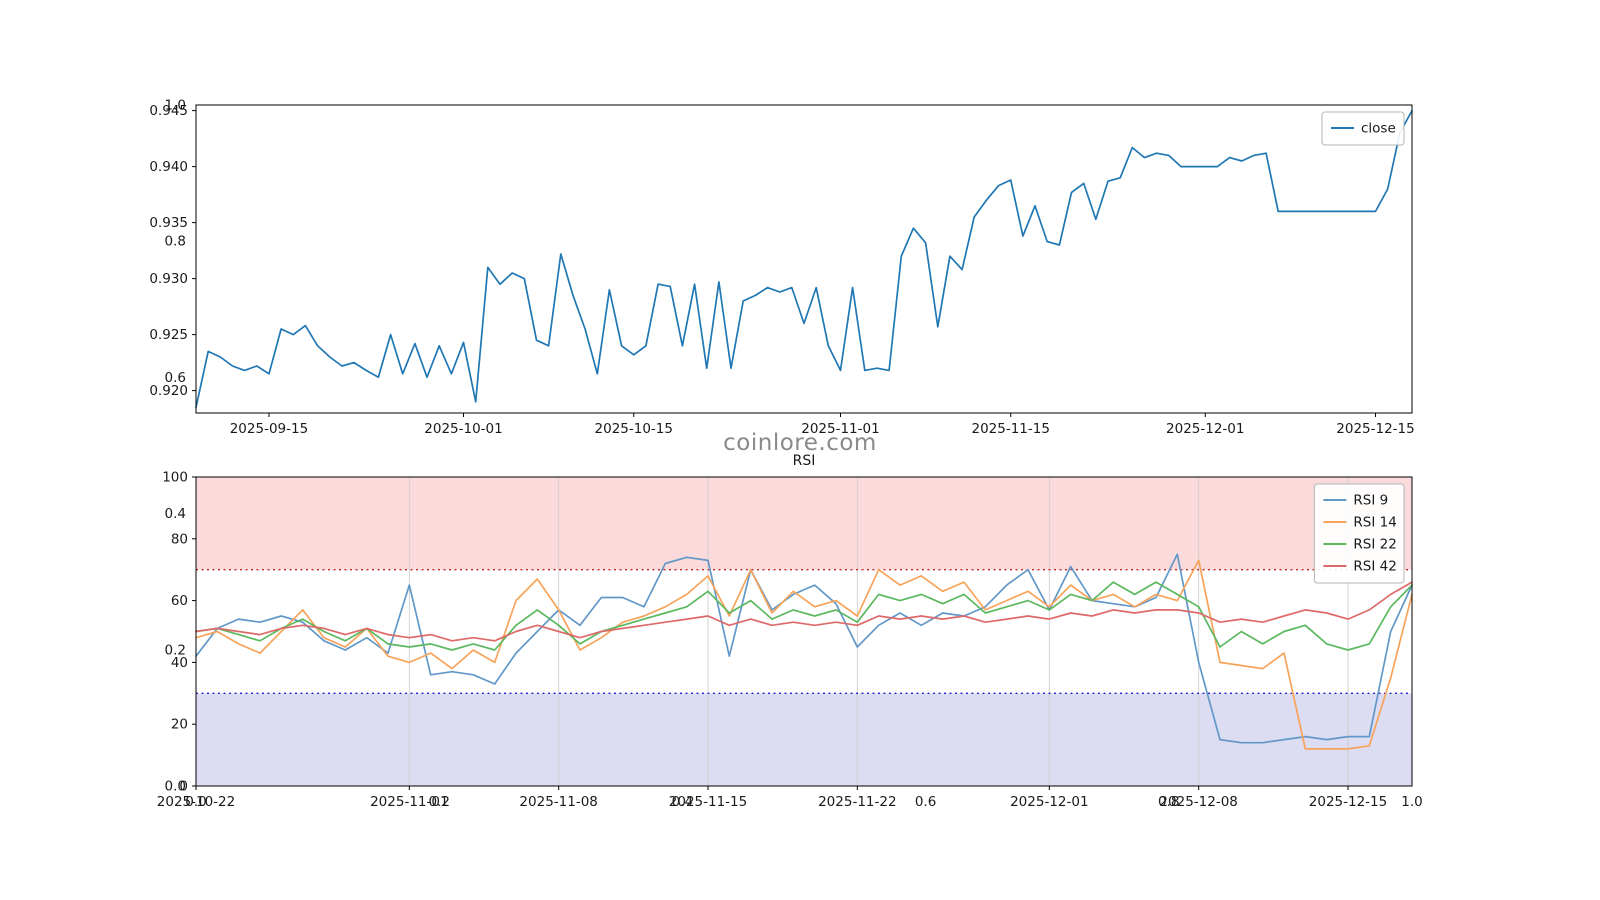  Describe the element at coordinates (925, 802) in the screenshot. I see `stray-bottom-axis-label: 0.6` at that location.